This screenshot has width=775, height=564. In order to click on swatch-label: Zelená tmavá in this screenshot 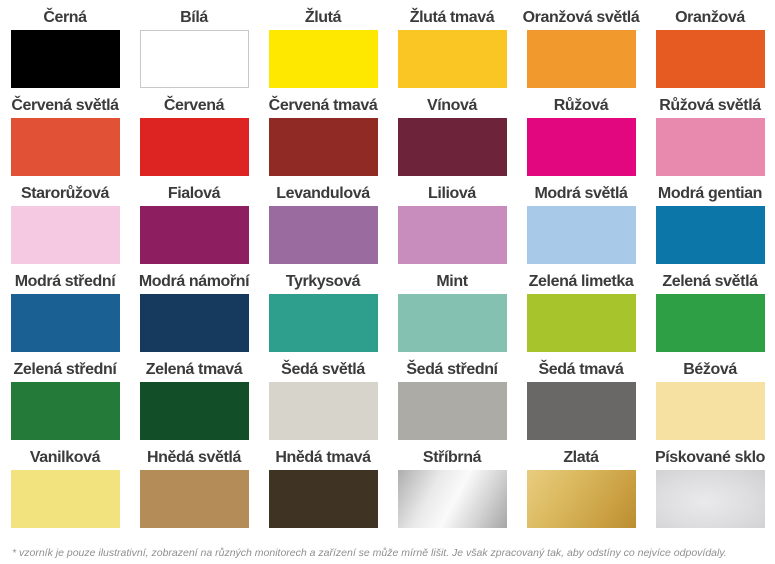, I will do `click(194, 369)`.